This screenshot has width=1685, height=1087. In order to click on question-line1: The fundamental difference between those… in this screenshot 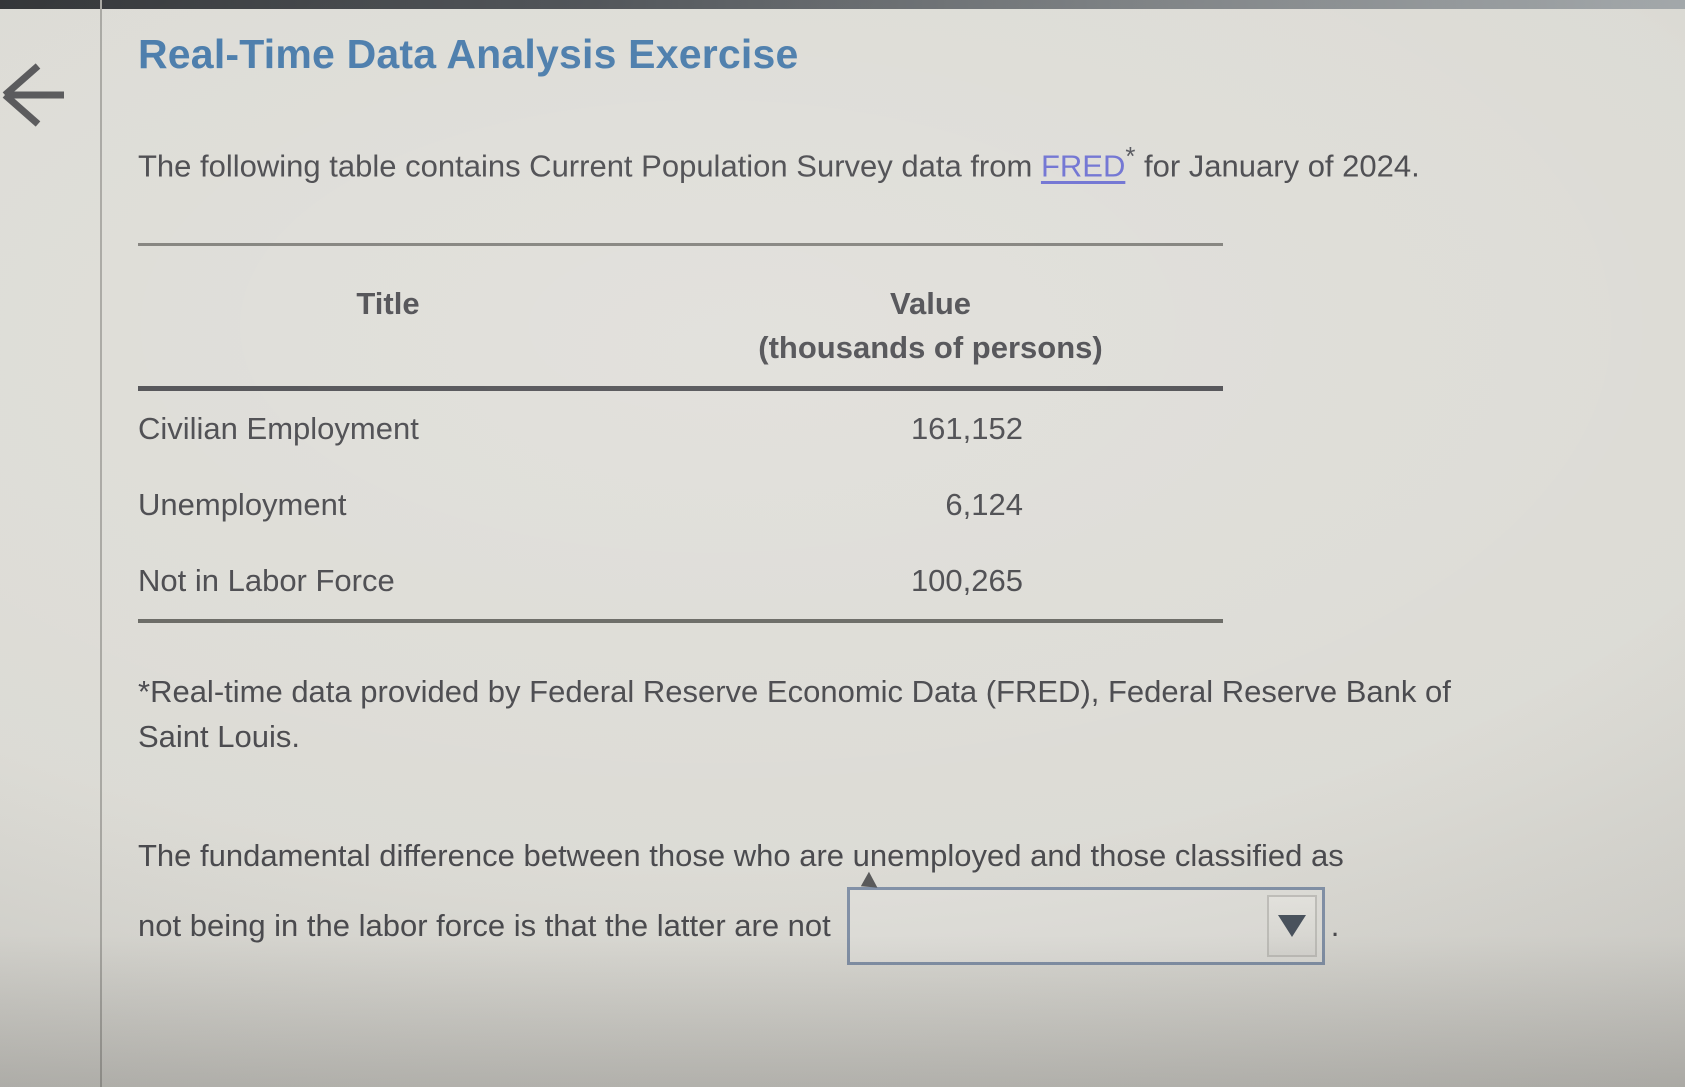, I will do `click(741, 856)`.